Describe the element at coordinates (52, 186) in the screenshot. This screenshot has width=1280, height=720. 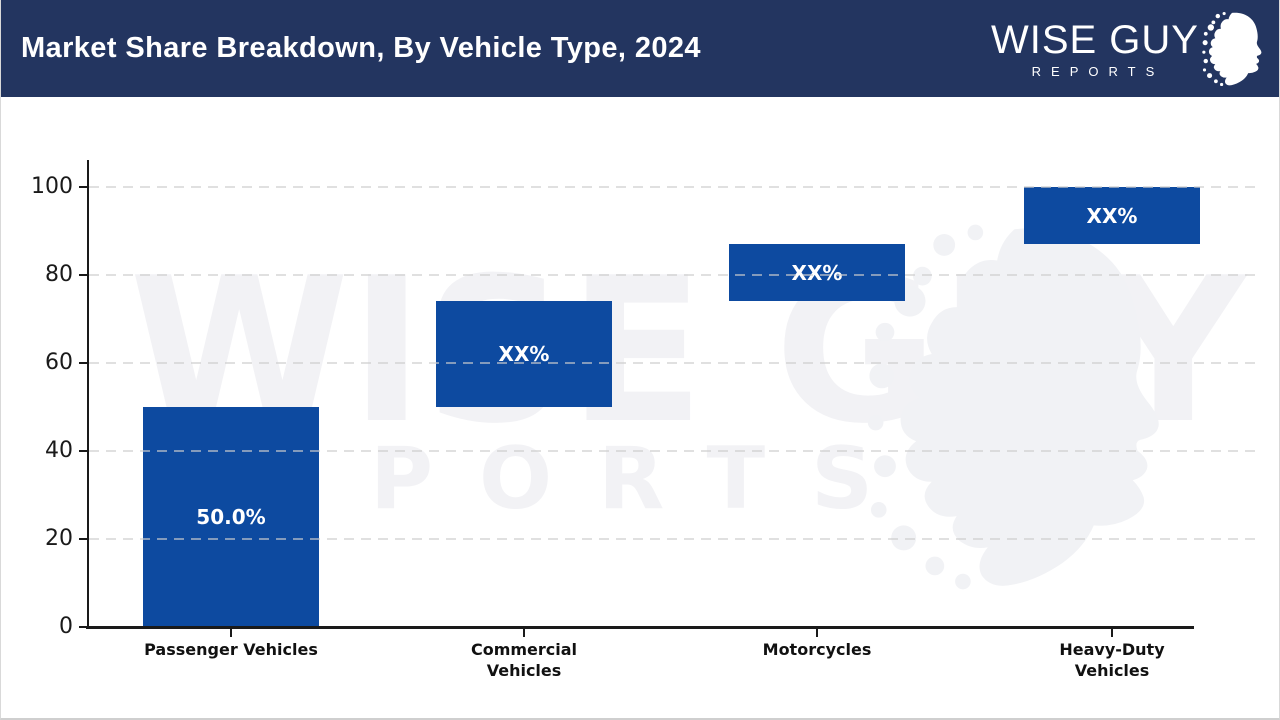
I see `y-axis-tick-label: 100` at that location.